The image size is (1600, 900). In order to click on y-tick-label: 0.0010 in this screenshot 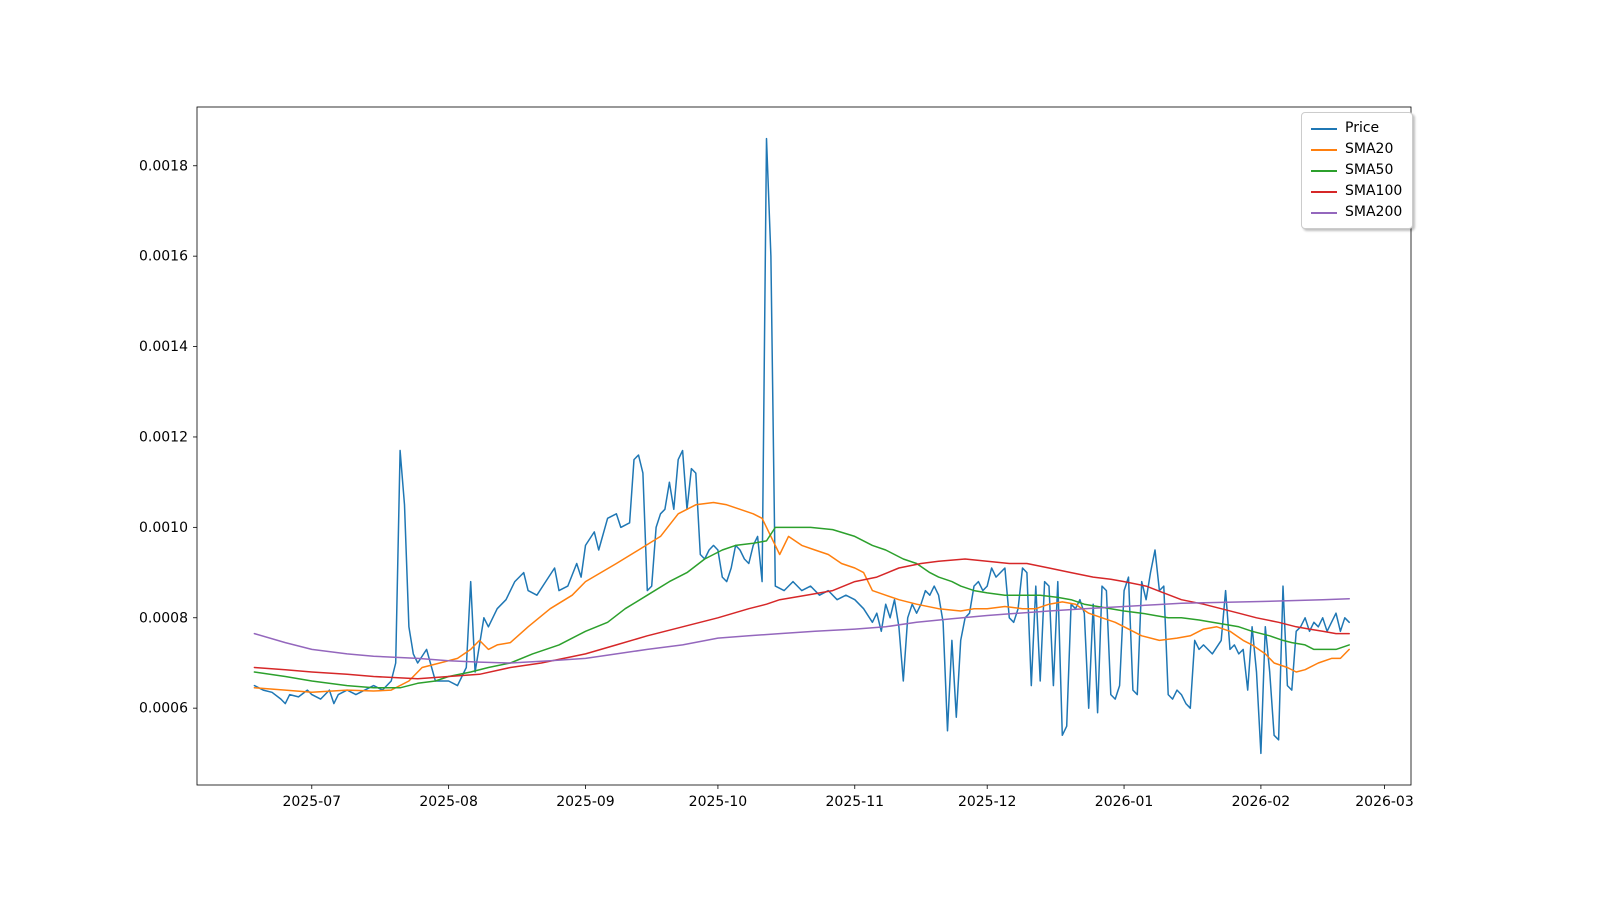, I will do `click(163, 528)`.